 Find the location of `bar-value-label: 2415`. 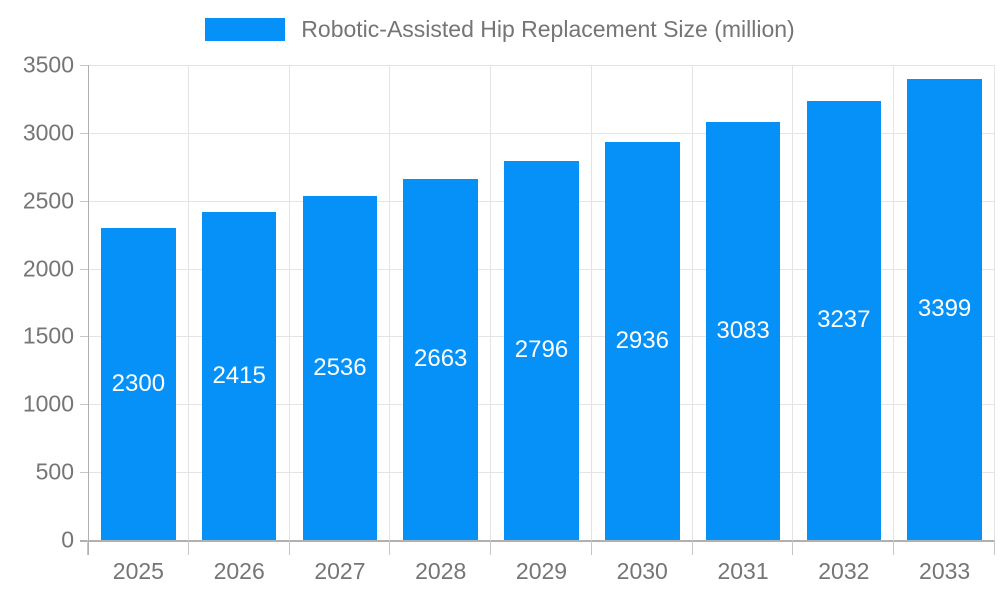

bar-value-label: 2415 is located at coordinates (239, 376).